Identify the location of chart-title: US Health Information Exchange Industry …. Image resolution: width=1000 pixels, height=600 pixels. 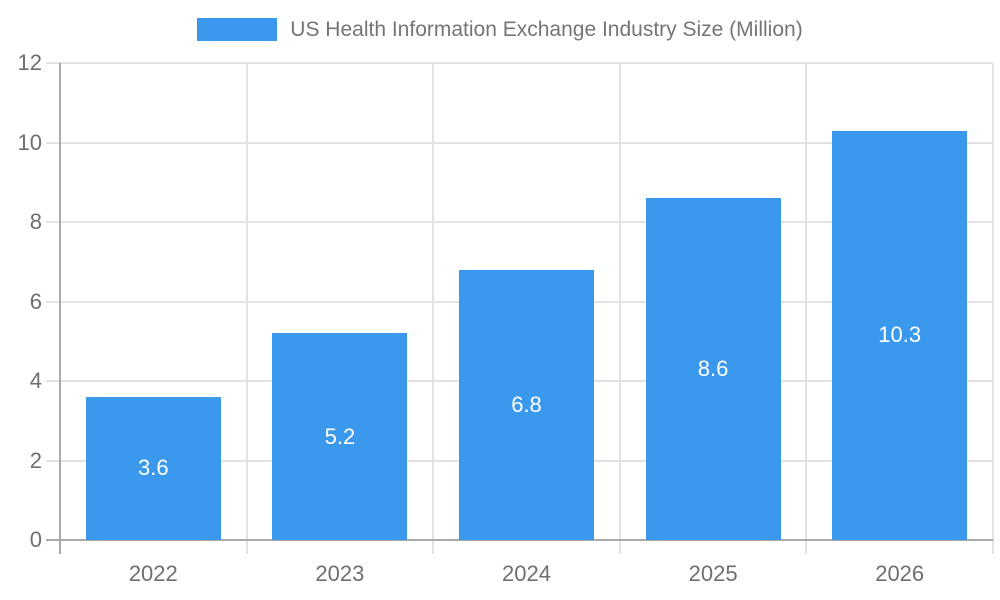
(546, 29).